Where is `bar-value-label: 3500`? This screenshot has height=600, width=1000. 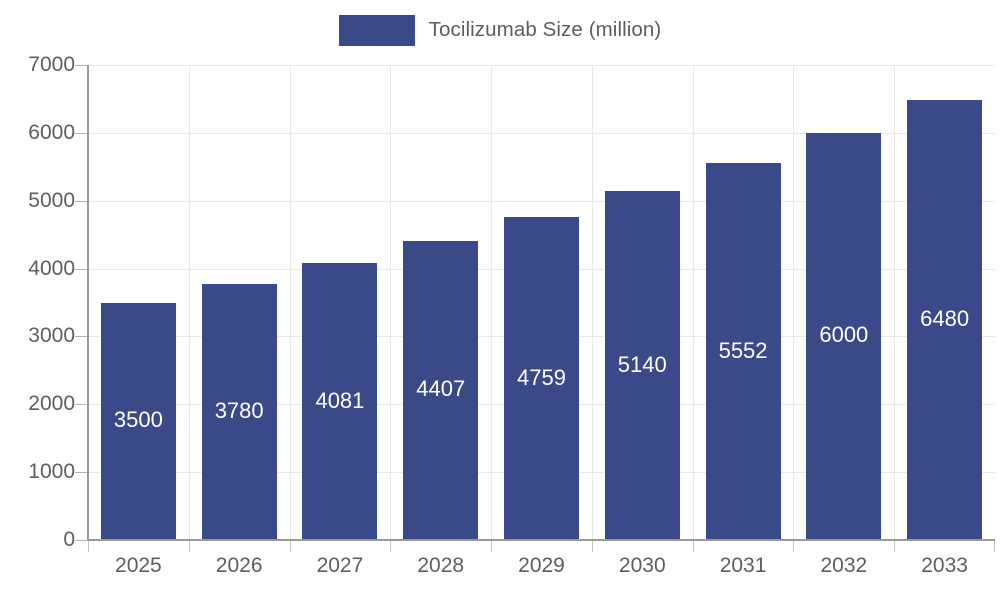 bar-value-label: 3500 is located at coordinates (138, 420).